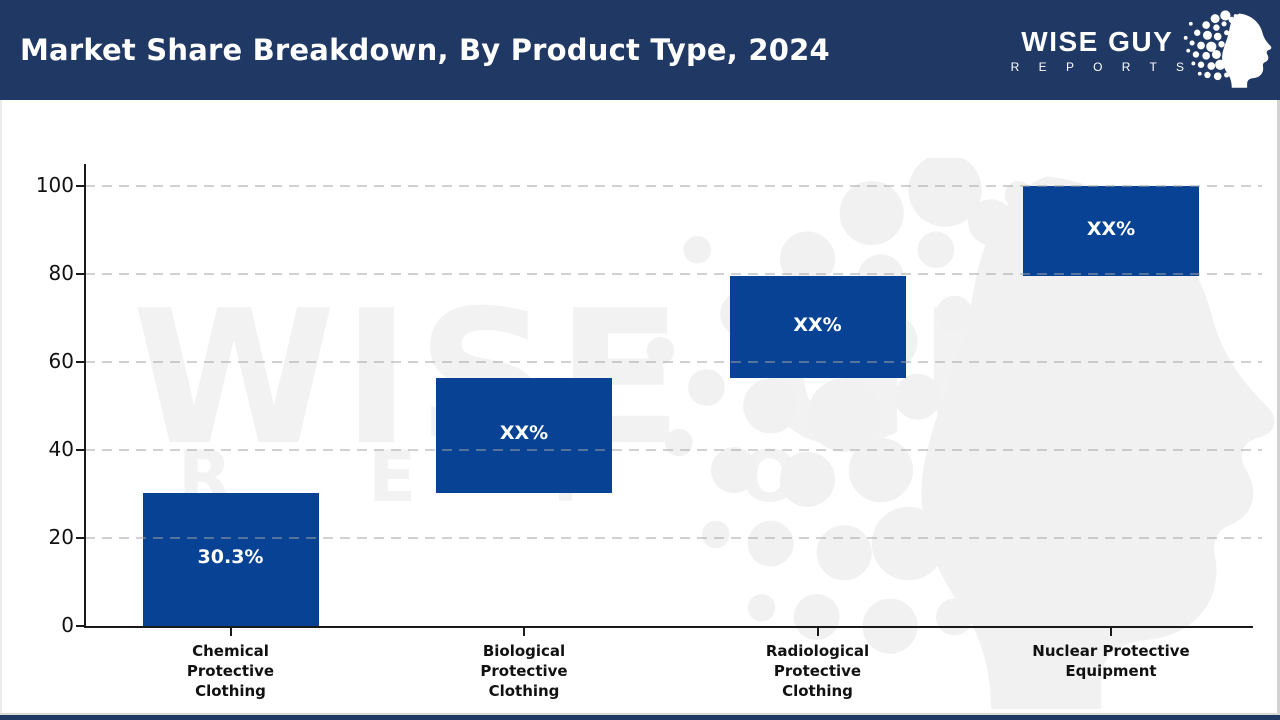 This screenshot has width=1280, height=720. What do you see at coordinates (1278, 407) in the screenshot?
I see `right-border` at bounding box center [1278, 407].